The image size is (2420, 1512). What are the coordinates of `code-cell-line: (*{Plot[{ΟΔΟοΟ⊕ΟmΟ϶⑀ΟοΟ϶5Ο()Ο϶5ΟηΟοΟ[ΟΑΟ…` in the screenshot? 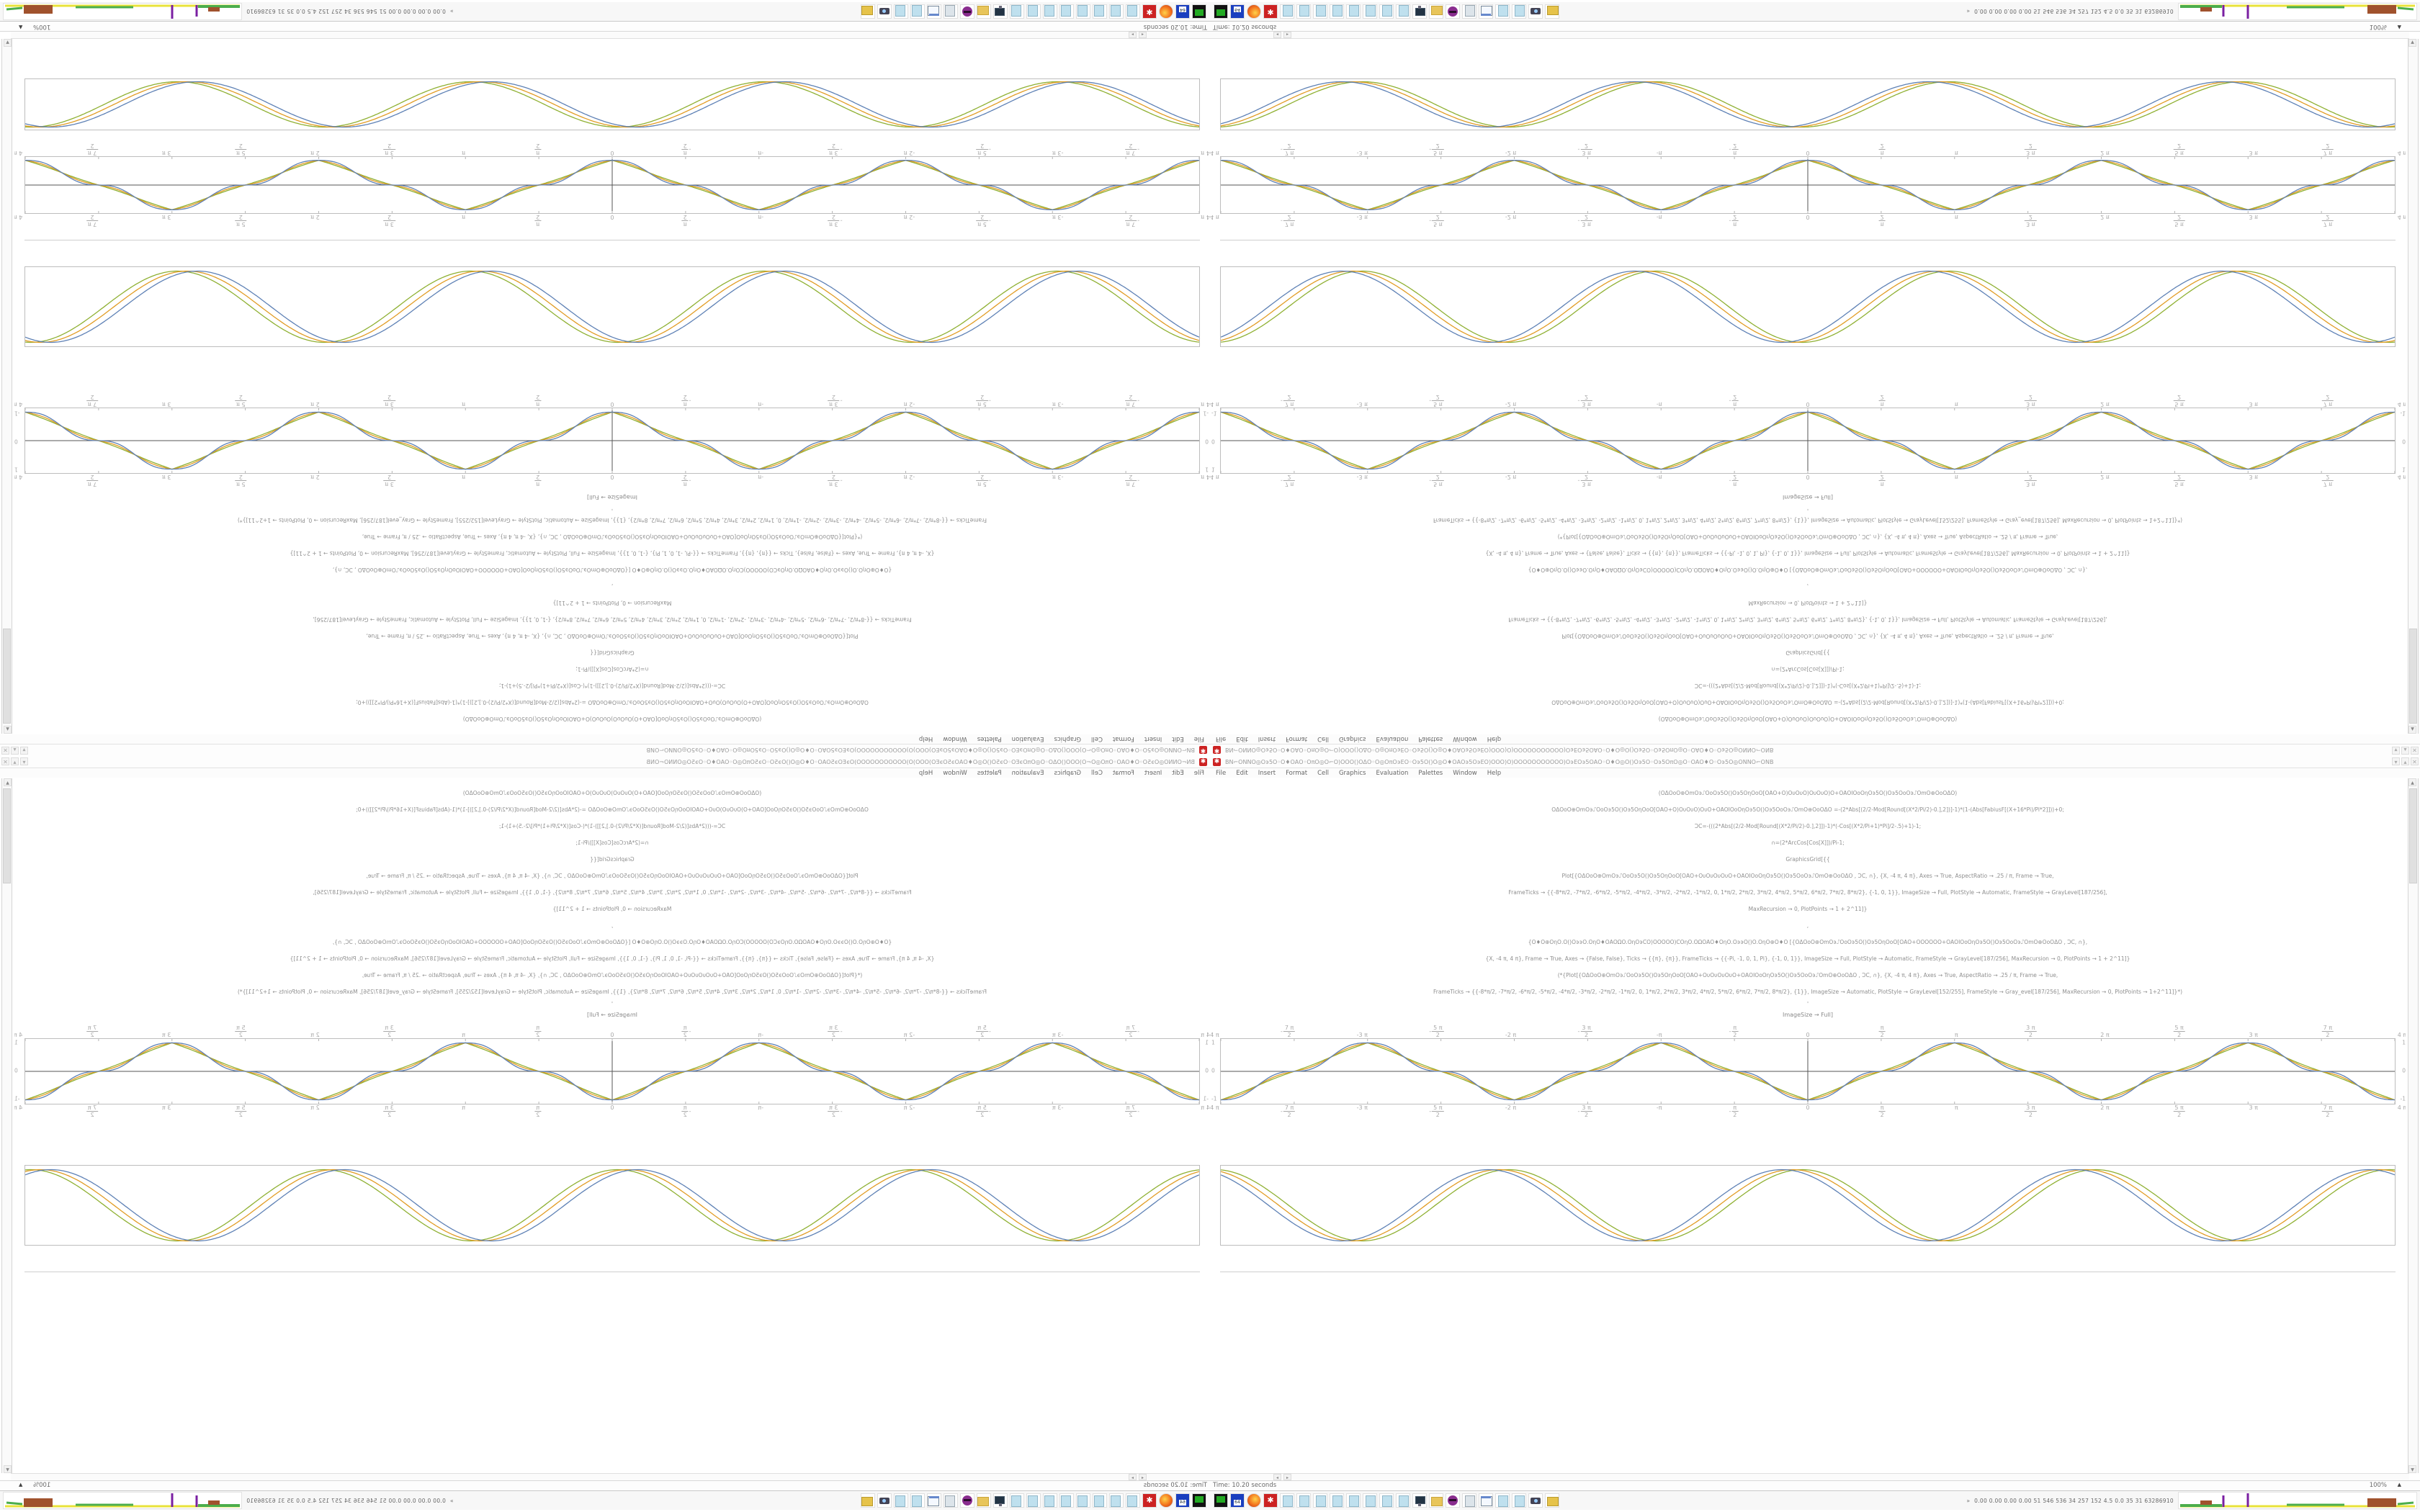 It's located at (1808, 537).